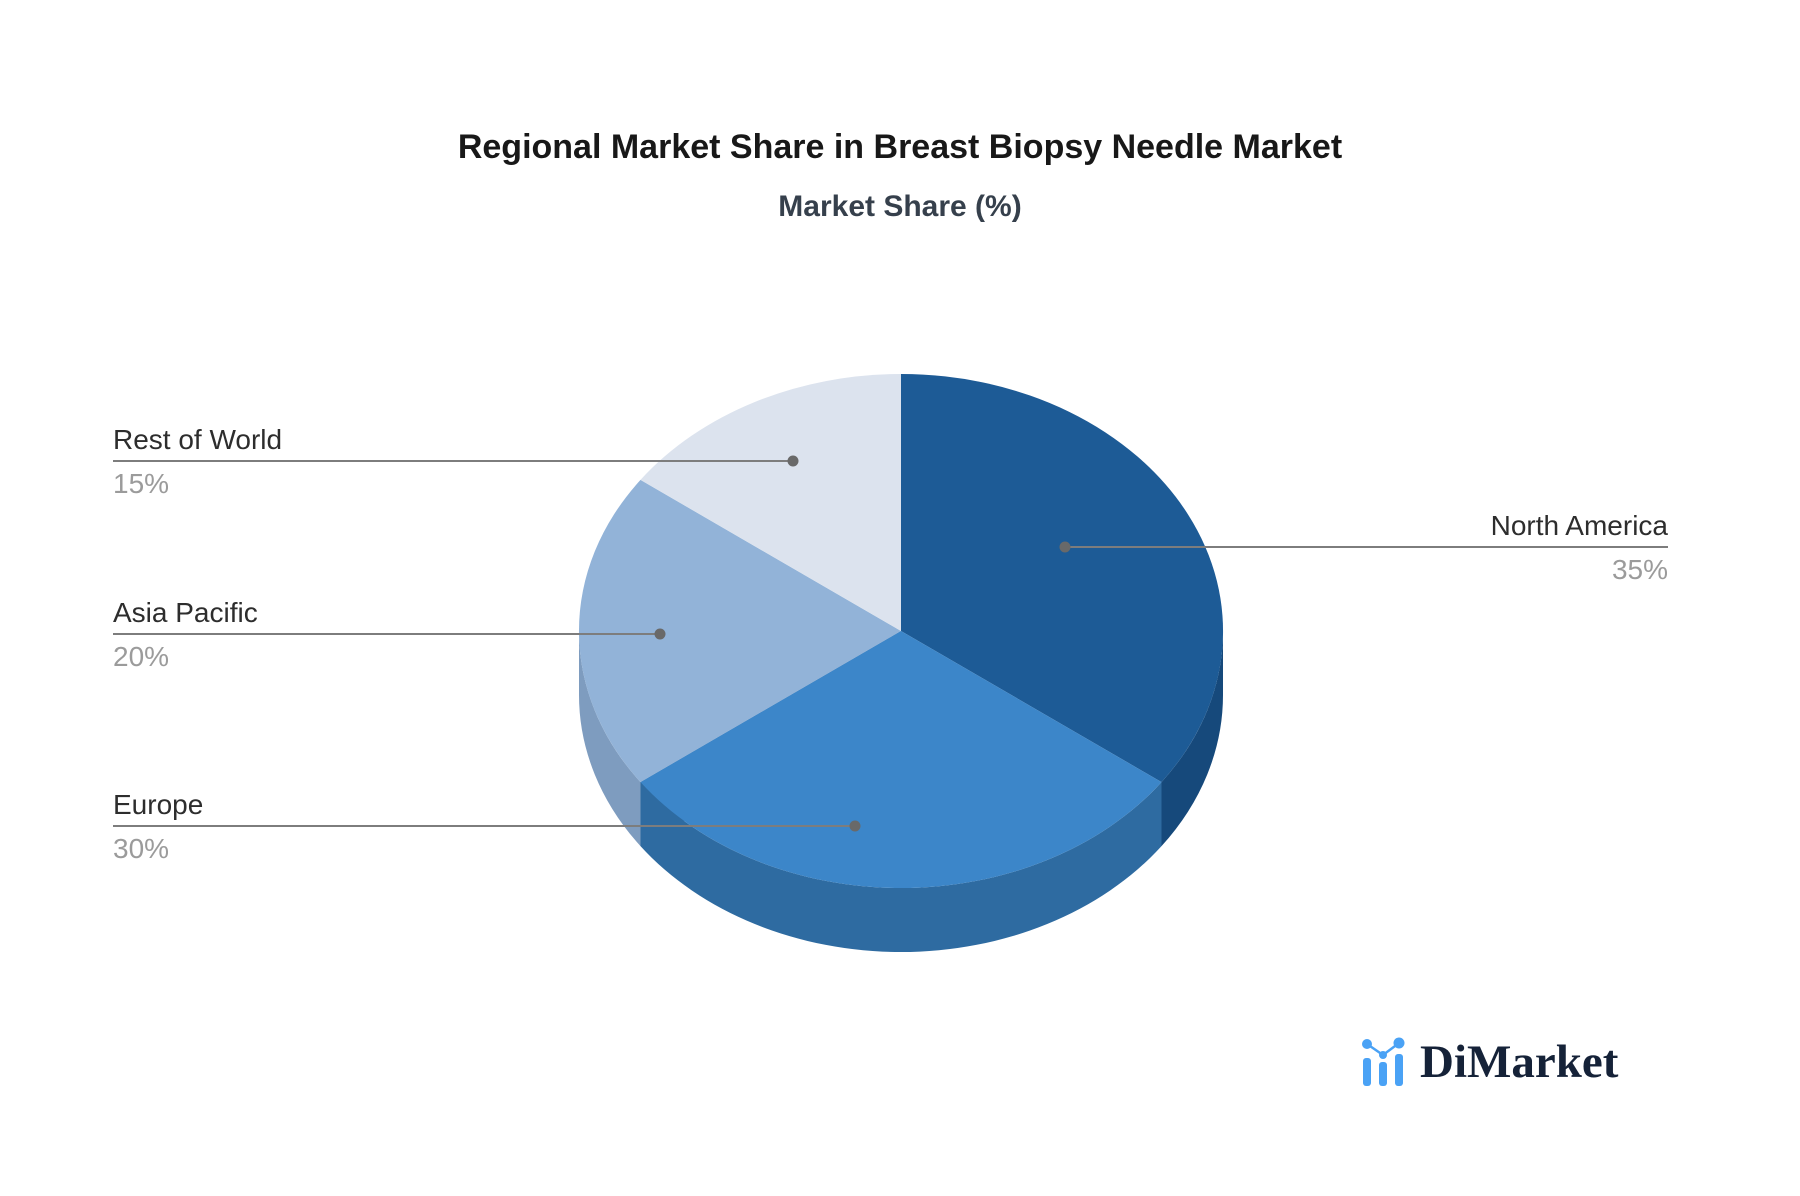 This screenshot has height=1196, width=1800. What do you see at coordinates (185, 612) in the screenshot?
I see `slice-label-asia-pacific: Asia Pacific` at bounding box center [185, 612].